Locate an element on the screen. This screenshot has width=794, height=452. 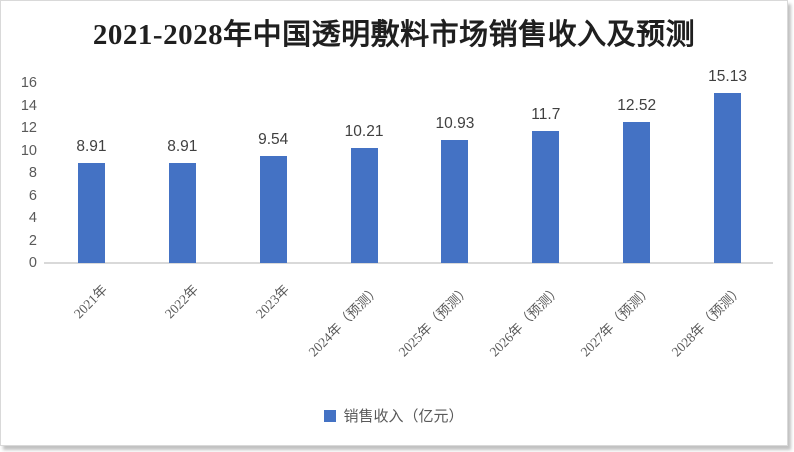
legend-marker-icon is located at coordinates (330, 415).